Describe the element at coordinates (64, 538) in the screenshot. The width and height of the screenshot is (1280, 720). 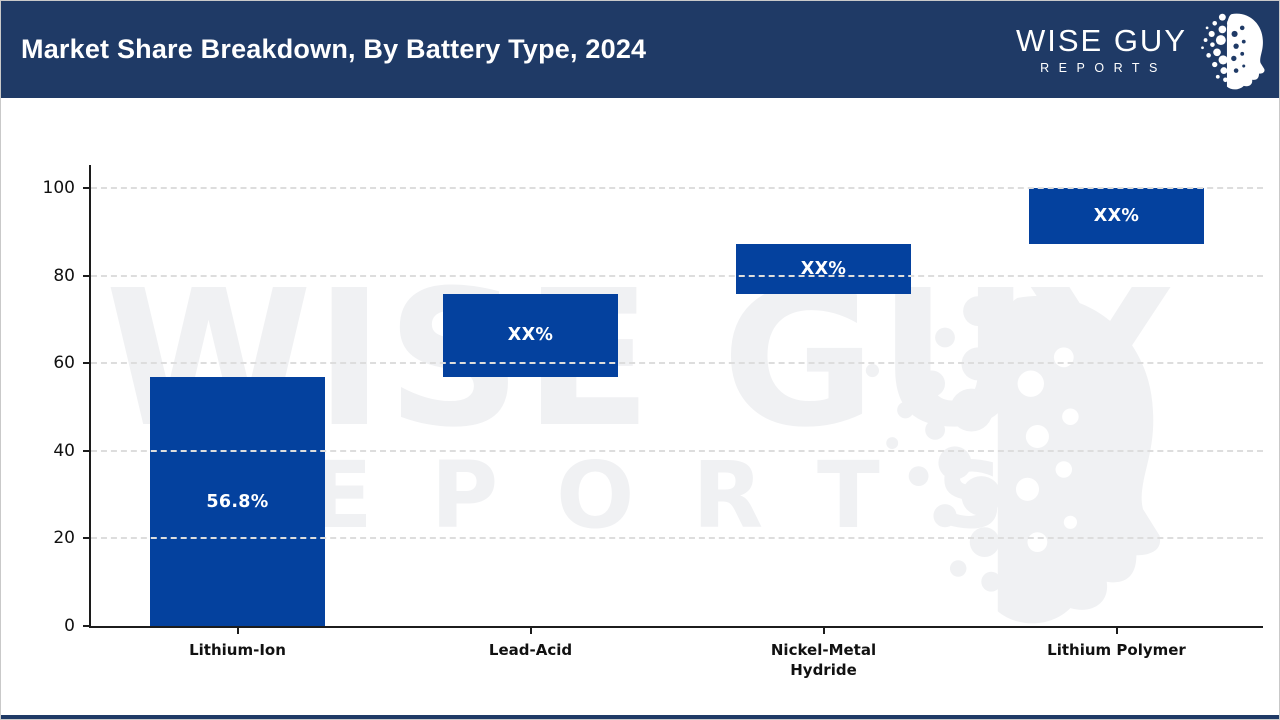
I see `y-tick-label: 20` at that location.